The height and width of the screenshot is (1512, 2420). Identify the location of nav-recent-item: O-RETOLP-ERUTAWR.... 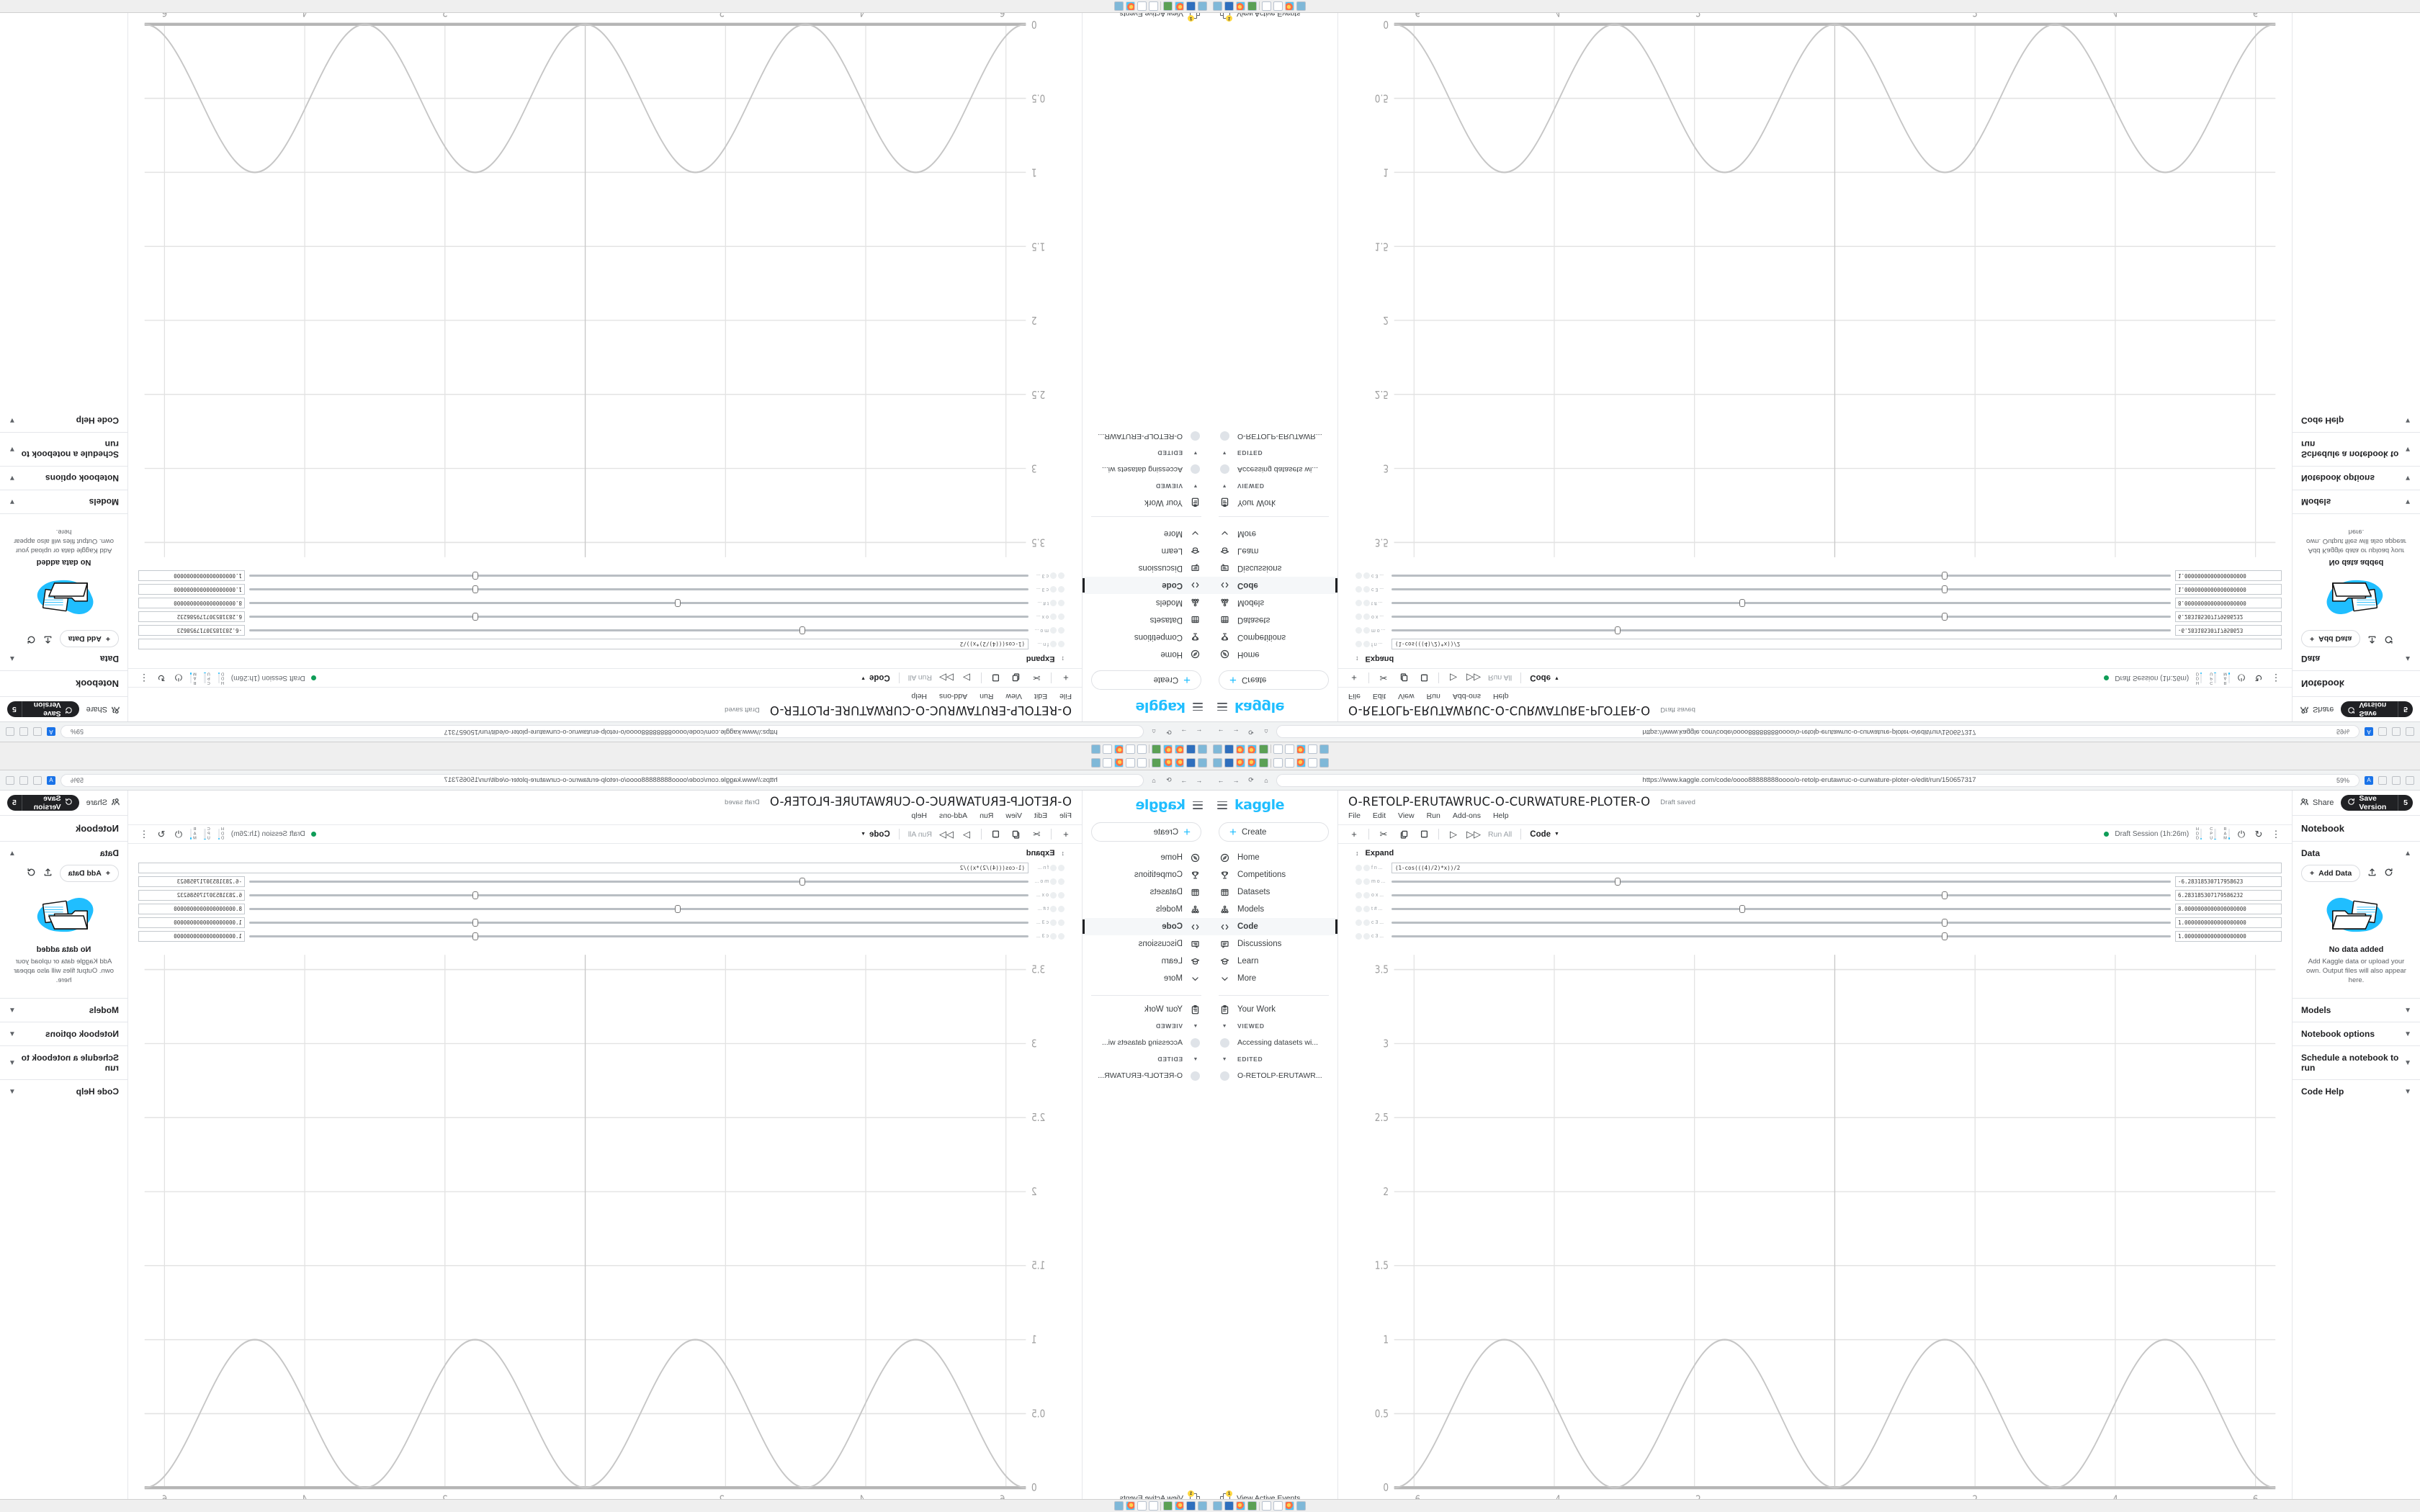
(1273, 1075).